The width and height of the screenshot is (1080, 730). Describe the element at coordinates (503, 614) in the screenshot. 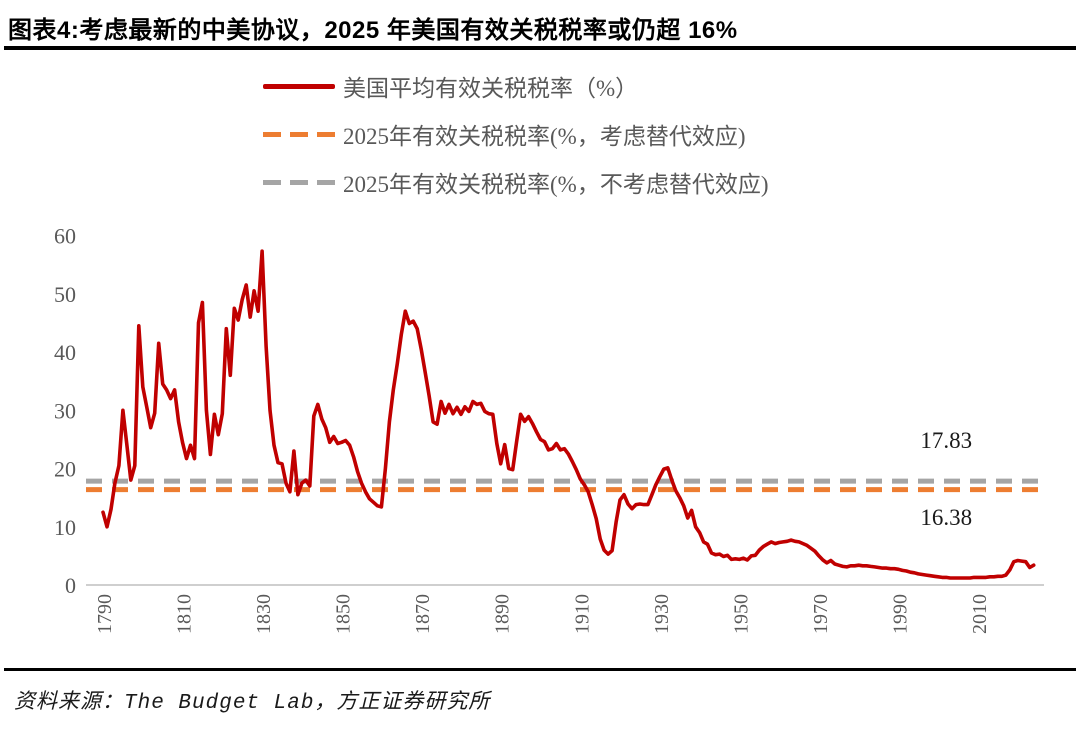

I see `x-tick-label: 1890` at that location.